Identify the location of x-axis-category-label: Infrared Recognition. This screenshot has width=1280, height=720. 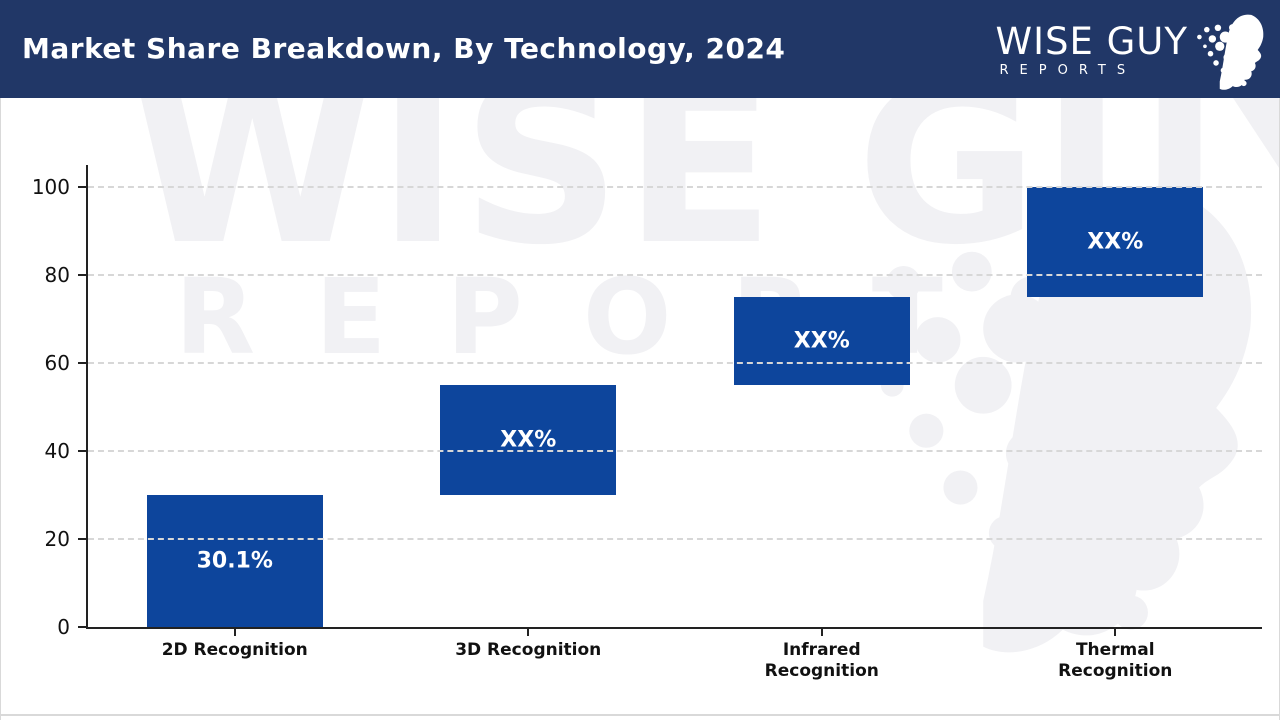
(821, 660).